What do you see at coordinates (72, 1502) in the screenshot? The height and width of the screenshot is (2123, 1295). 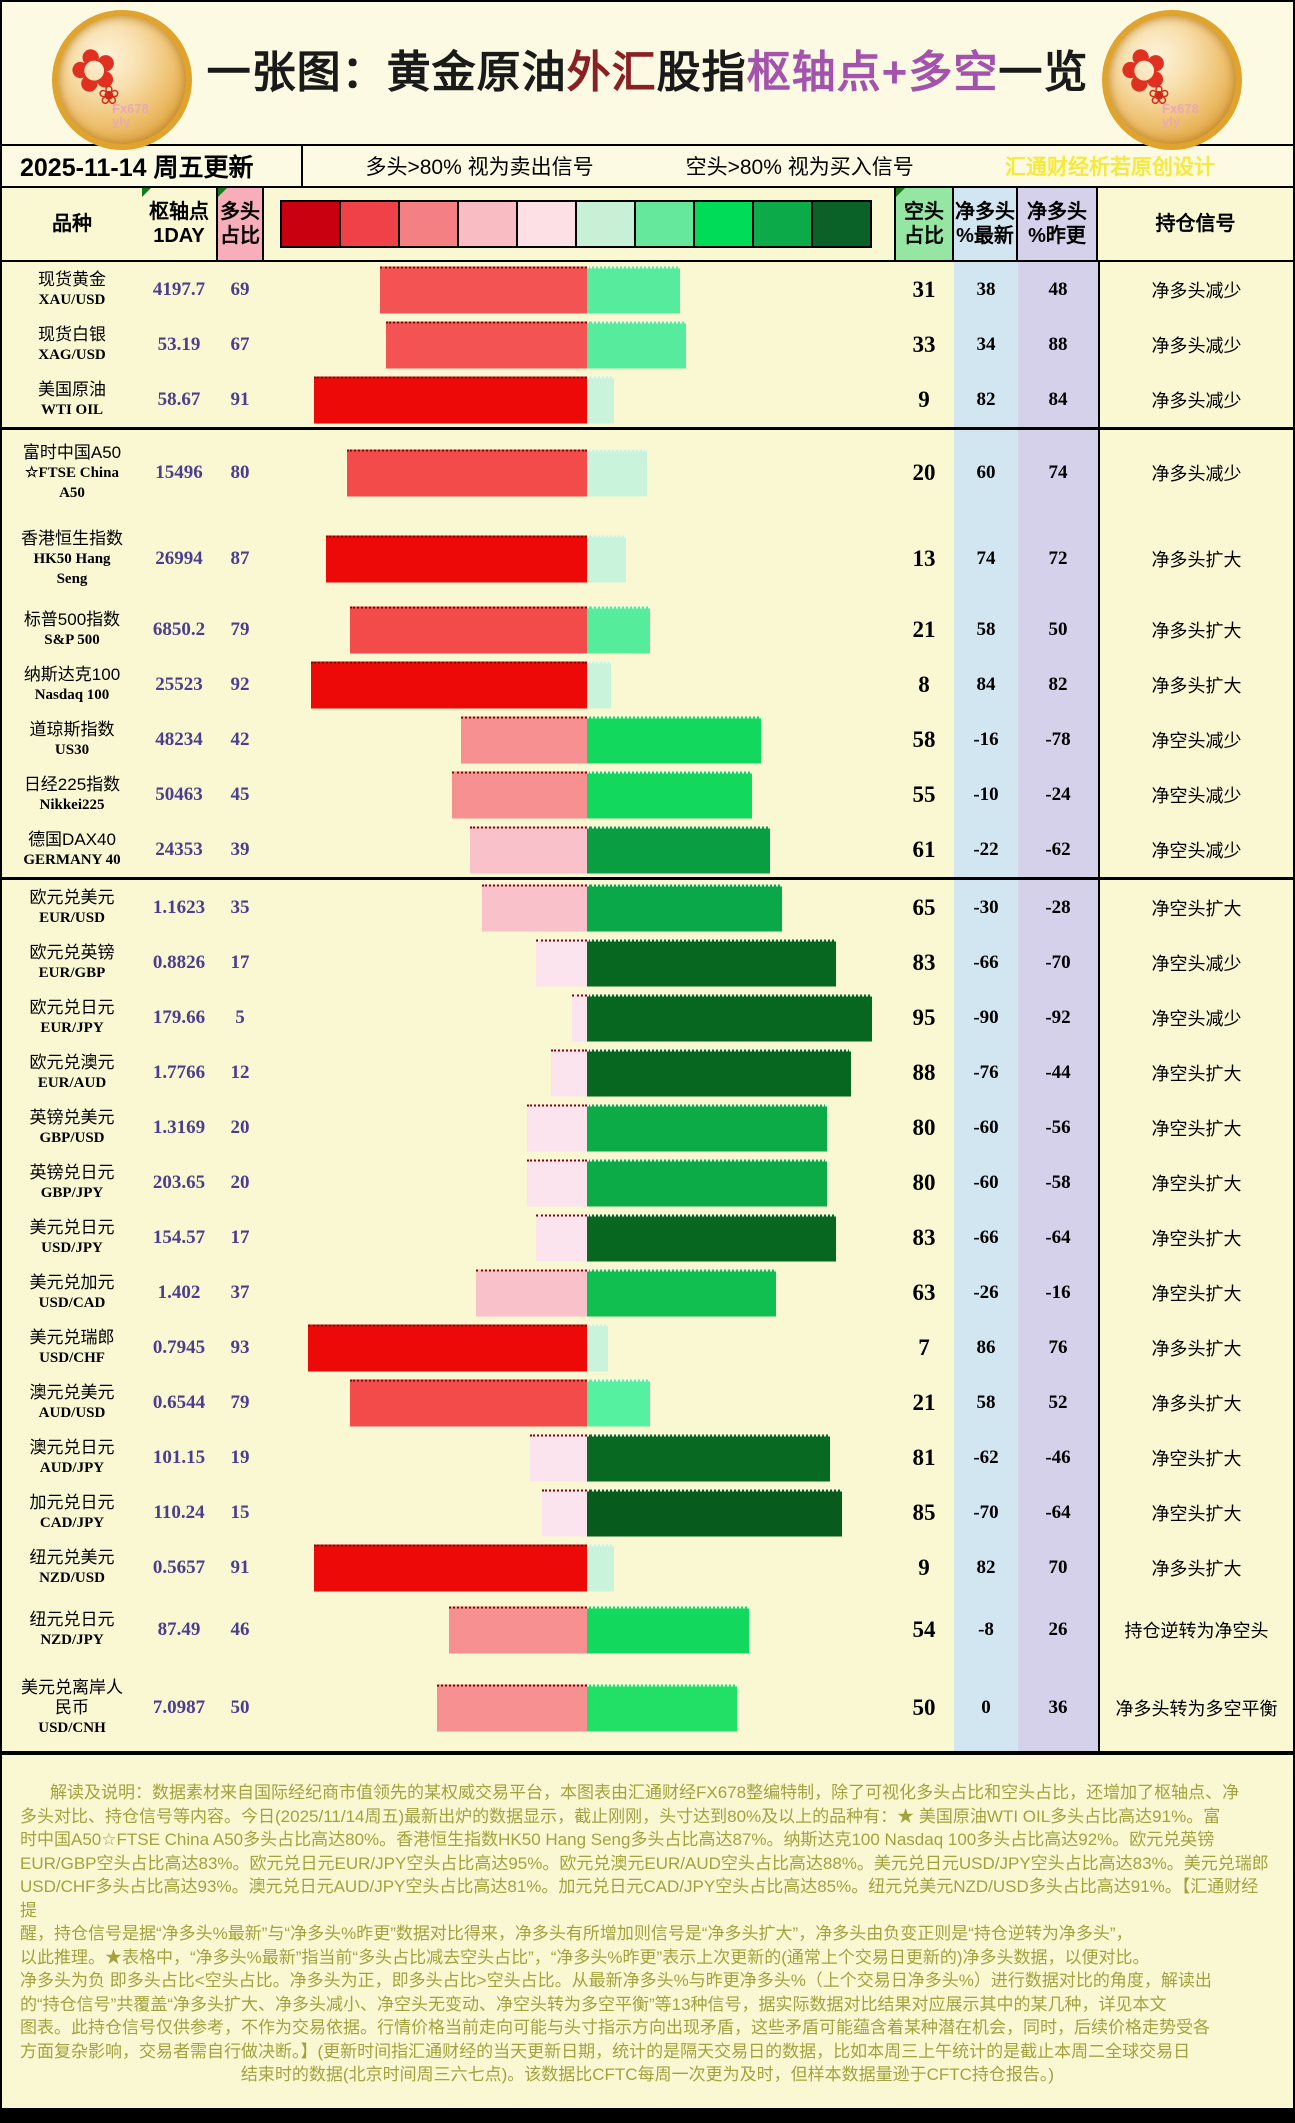 I see `instrument-name-line: 加元兑日元` at bounding box center [72, 1502].